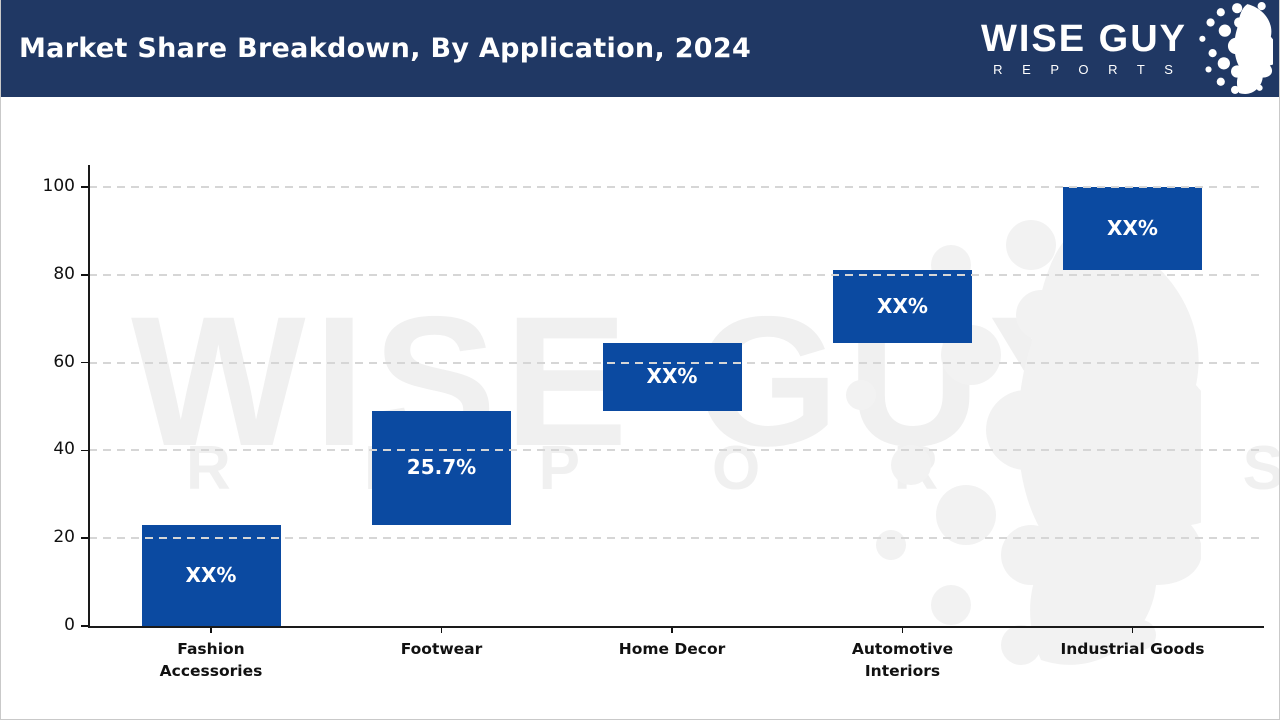  Describe the element at coordinates (211, 660) in the screenshot. I see `x-label-fashion-accessories: Fashion Accessories` at that location.